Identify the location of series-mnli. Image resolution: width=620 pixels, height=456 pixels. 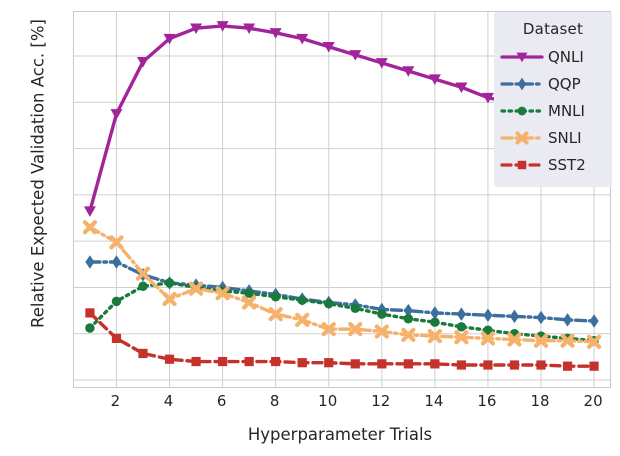
(342, 312).